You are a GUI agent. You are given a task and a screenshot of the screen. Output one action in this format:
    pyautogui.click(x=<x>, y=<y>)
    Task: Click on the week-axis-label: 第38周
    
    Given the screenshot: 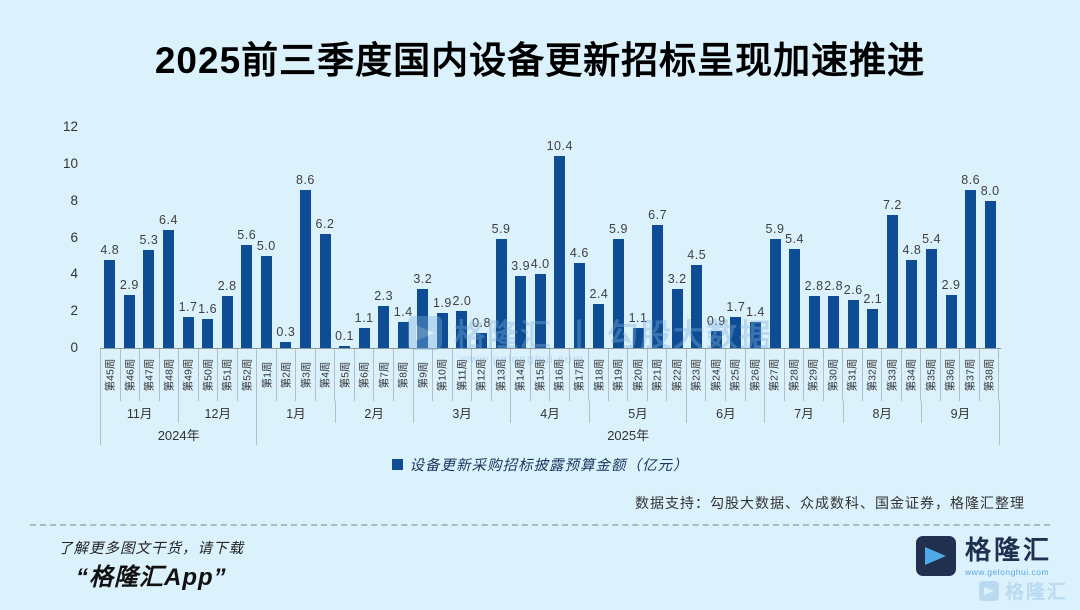 What is the action you would take?
    pyautogui.click(x=989, y=375)
    